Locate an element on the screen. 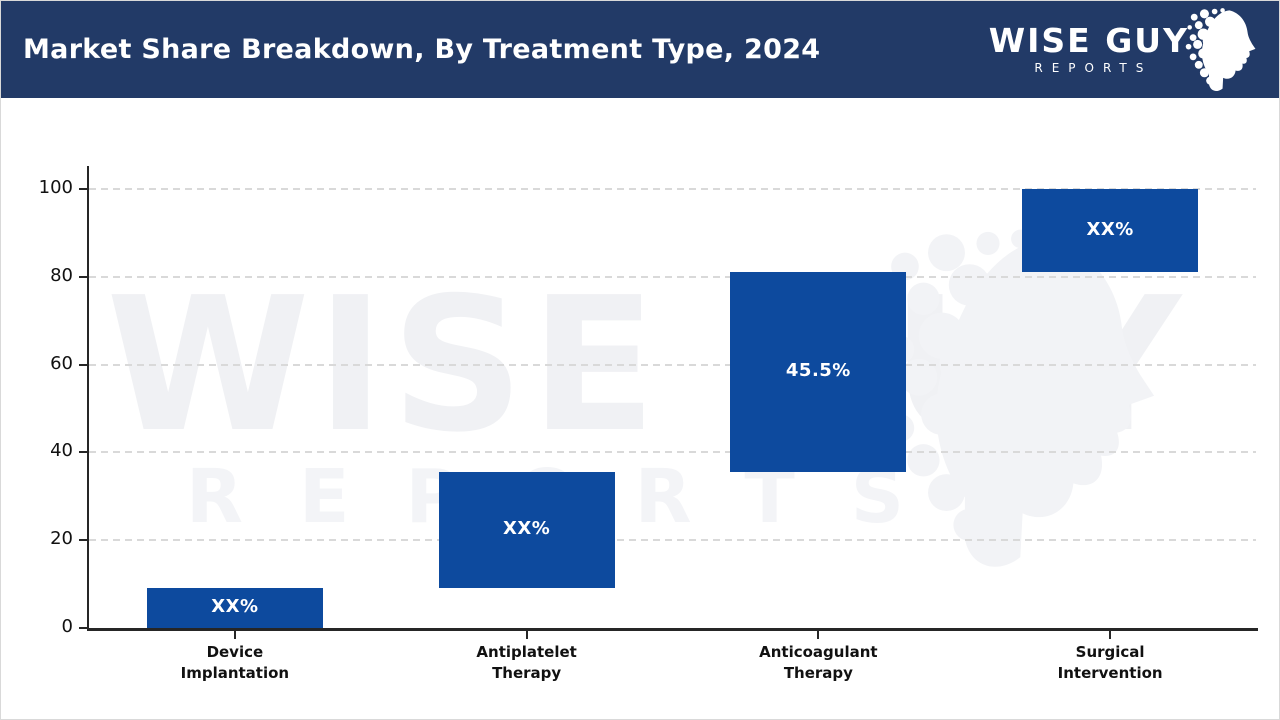 The height and width of the screenshot is (720, 1280). logo-title: WISE GUY is located at coordinates (1088, 40).